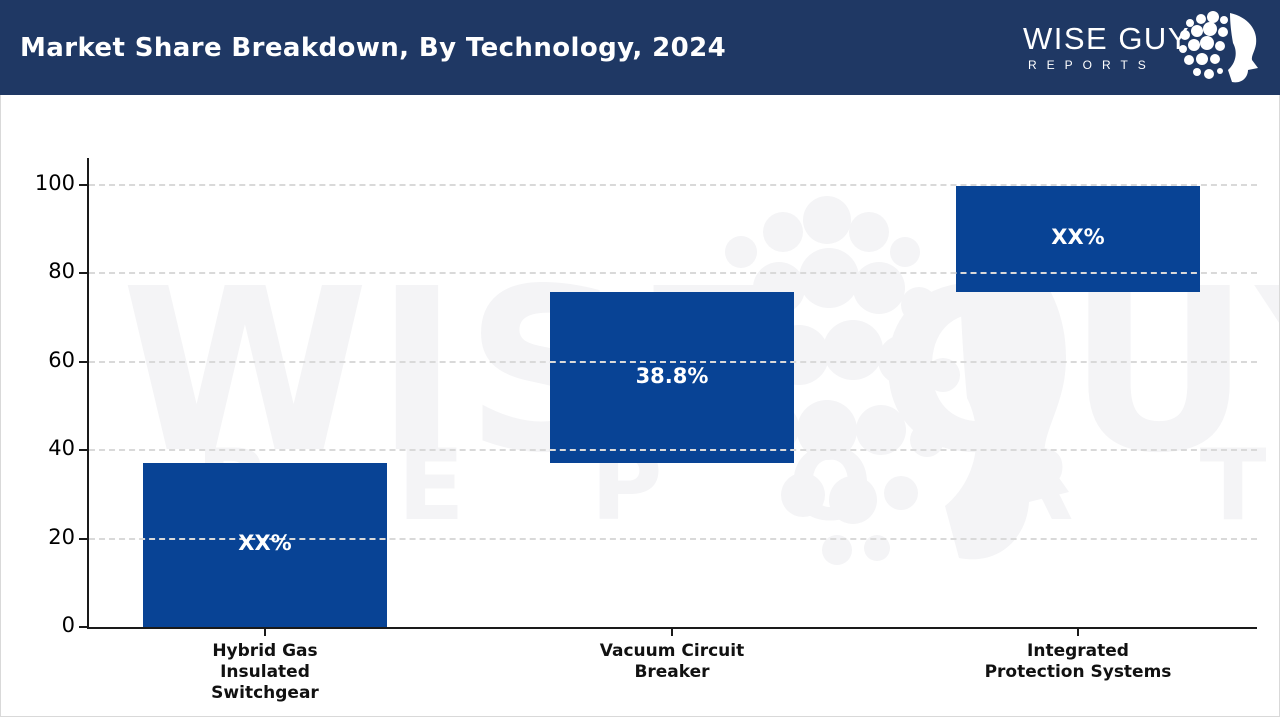 This screenshot has width=1280, height=720. Describe the element at coordinates (1218, 46) in the screenshot. I see `logo-face-icon` at that location.